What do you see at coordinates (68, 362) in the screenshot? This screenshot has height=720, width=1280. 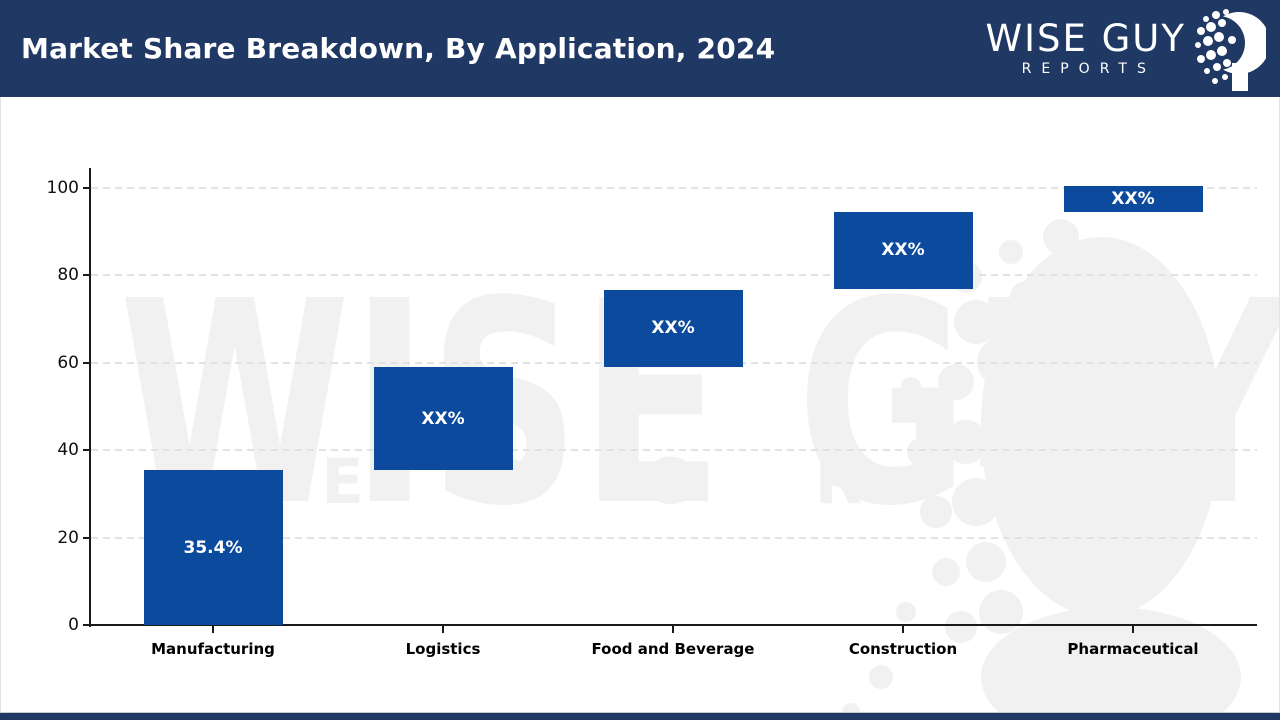 I see `y-tick-label-60: 60` at bounding box center [68, 362].